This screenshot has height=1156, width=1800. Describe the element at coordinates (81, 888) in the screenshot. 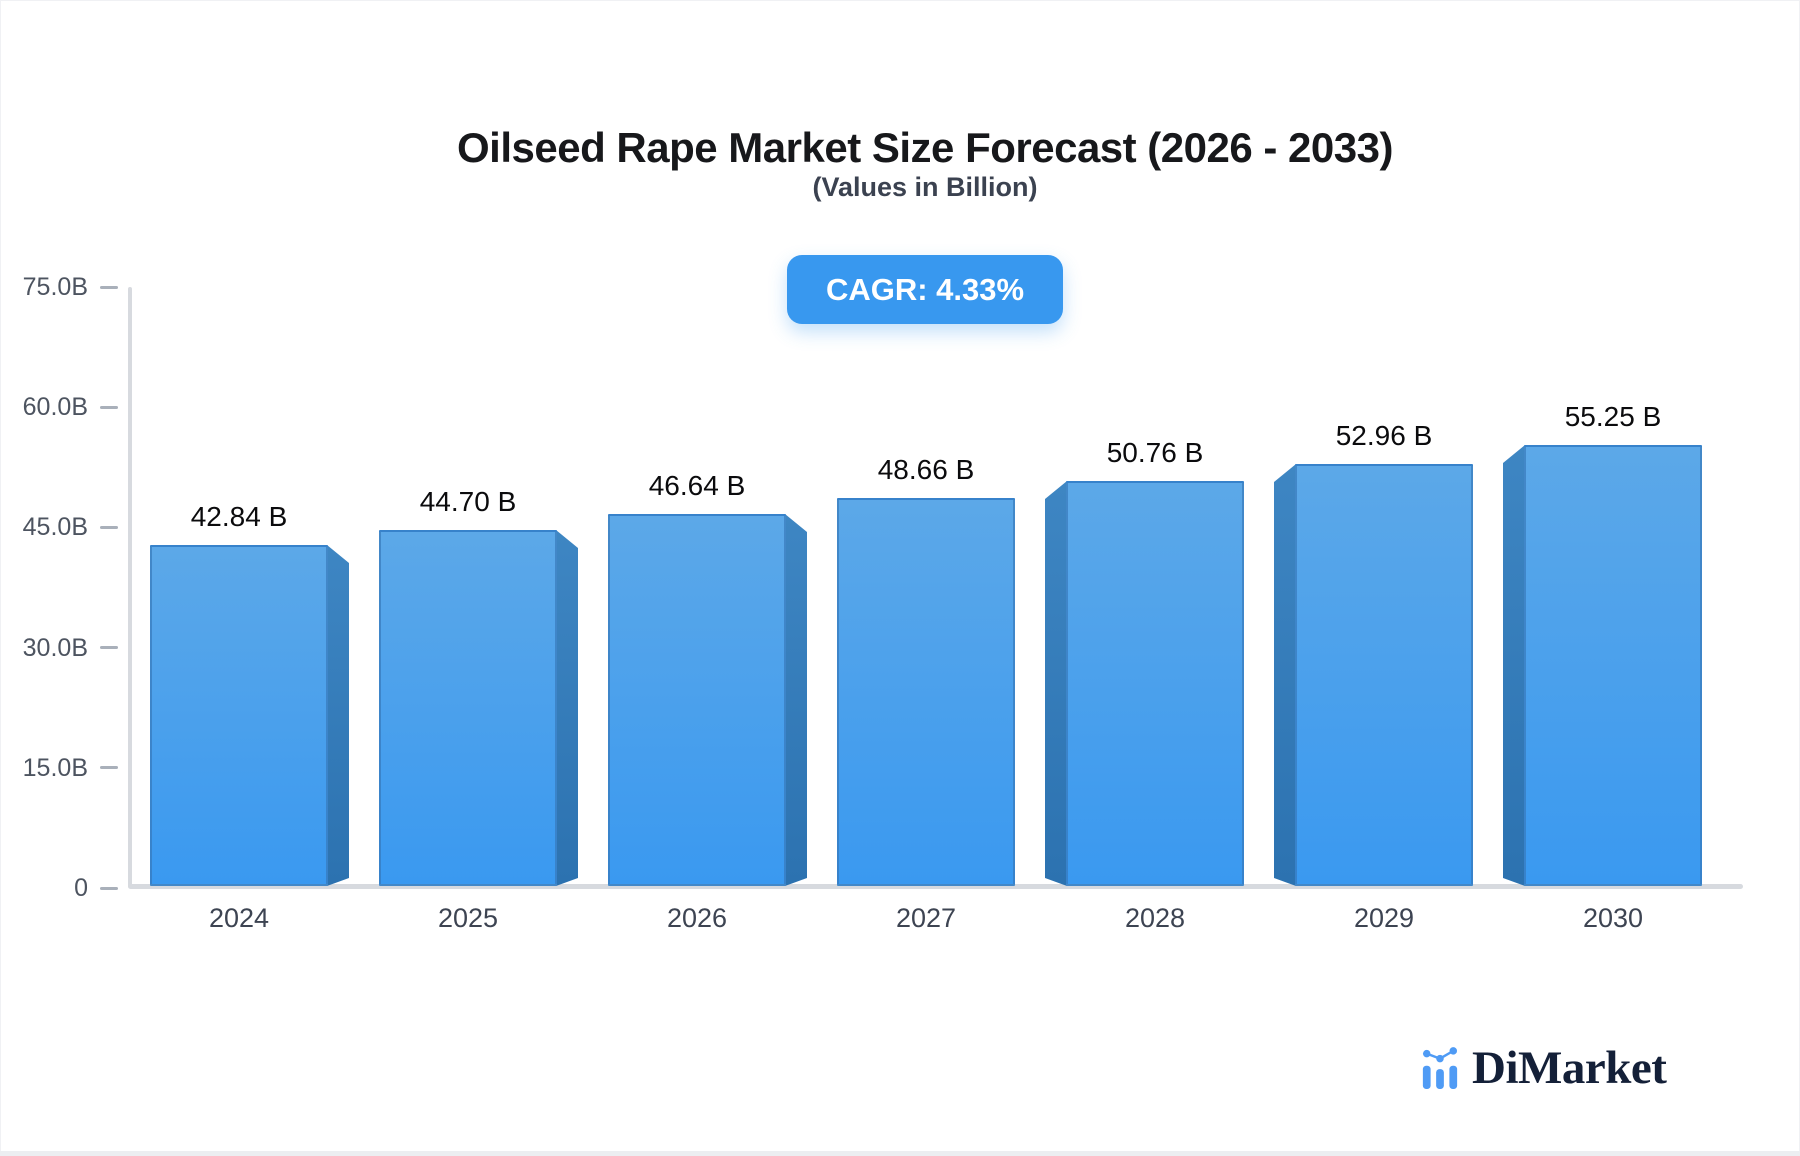

I see `y-axis-tick-label: 0` at that location.